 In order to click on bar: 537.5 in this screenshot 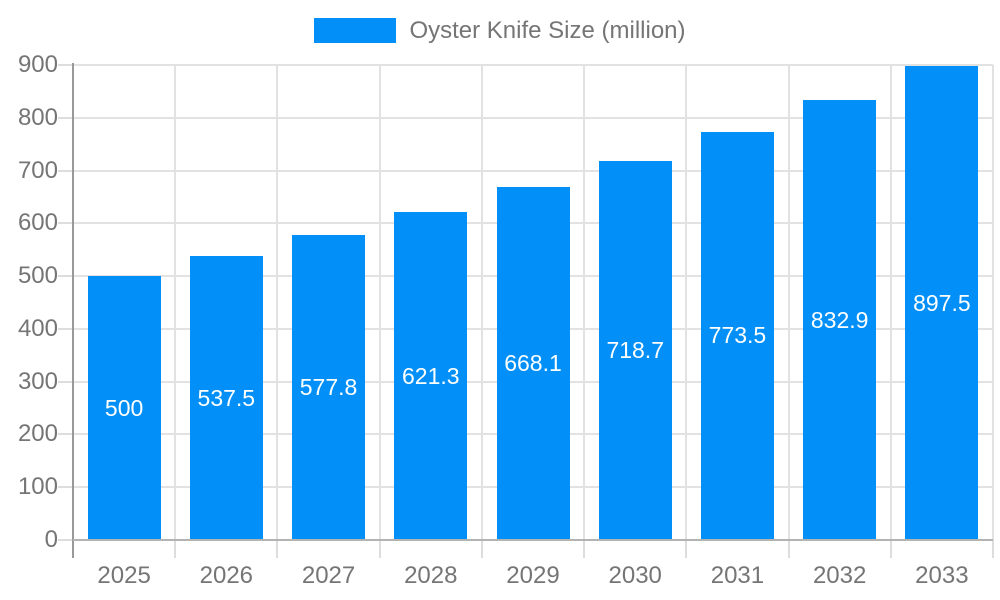, I will do `click(226, 398)`.